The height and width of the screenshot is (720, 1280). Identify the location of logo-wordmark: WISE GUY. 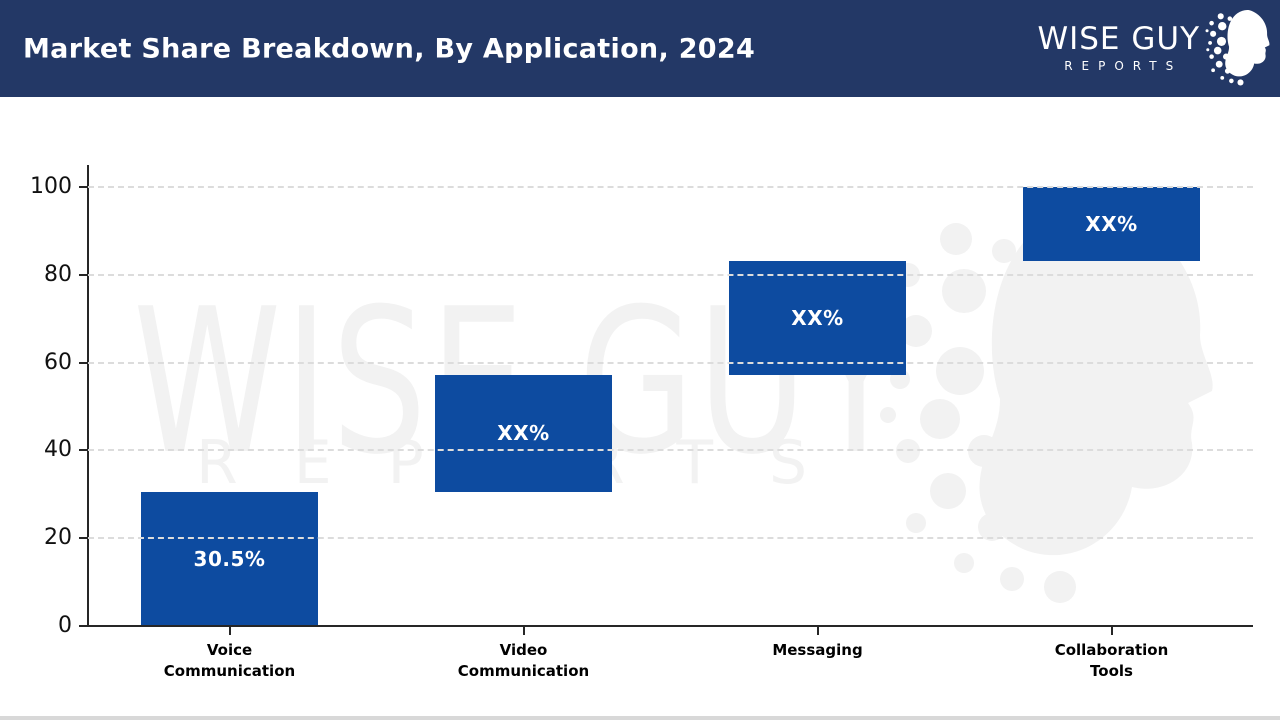
(1118, 39).